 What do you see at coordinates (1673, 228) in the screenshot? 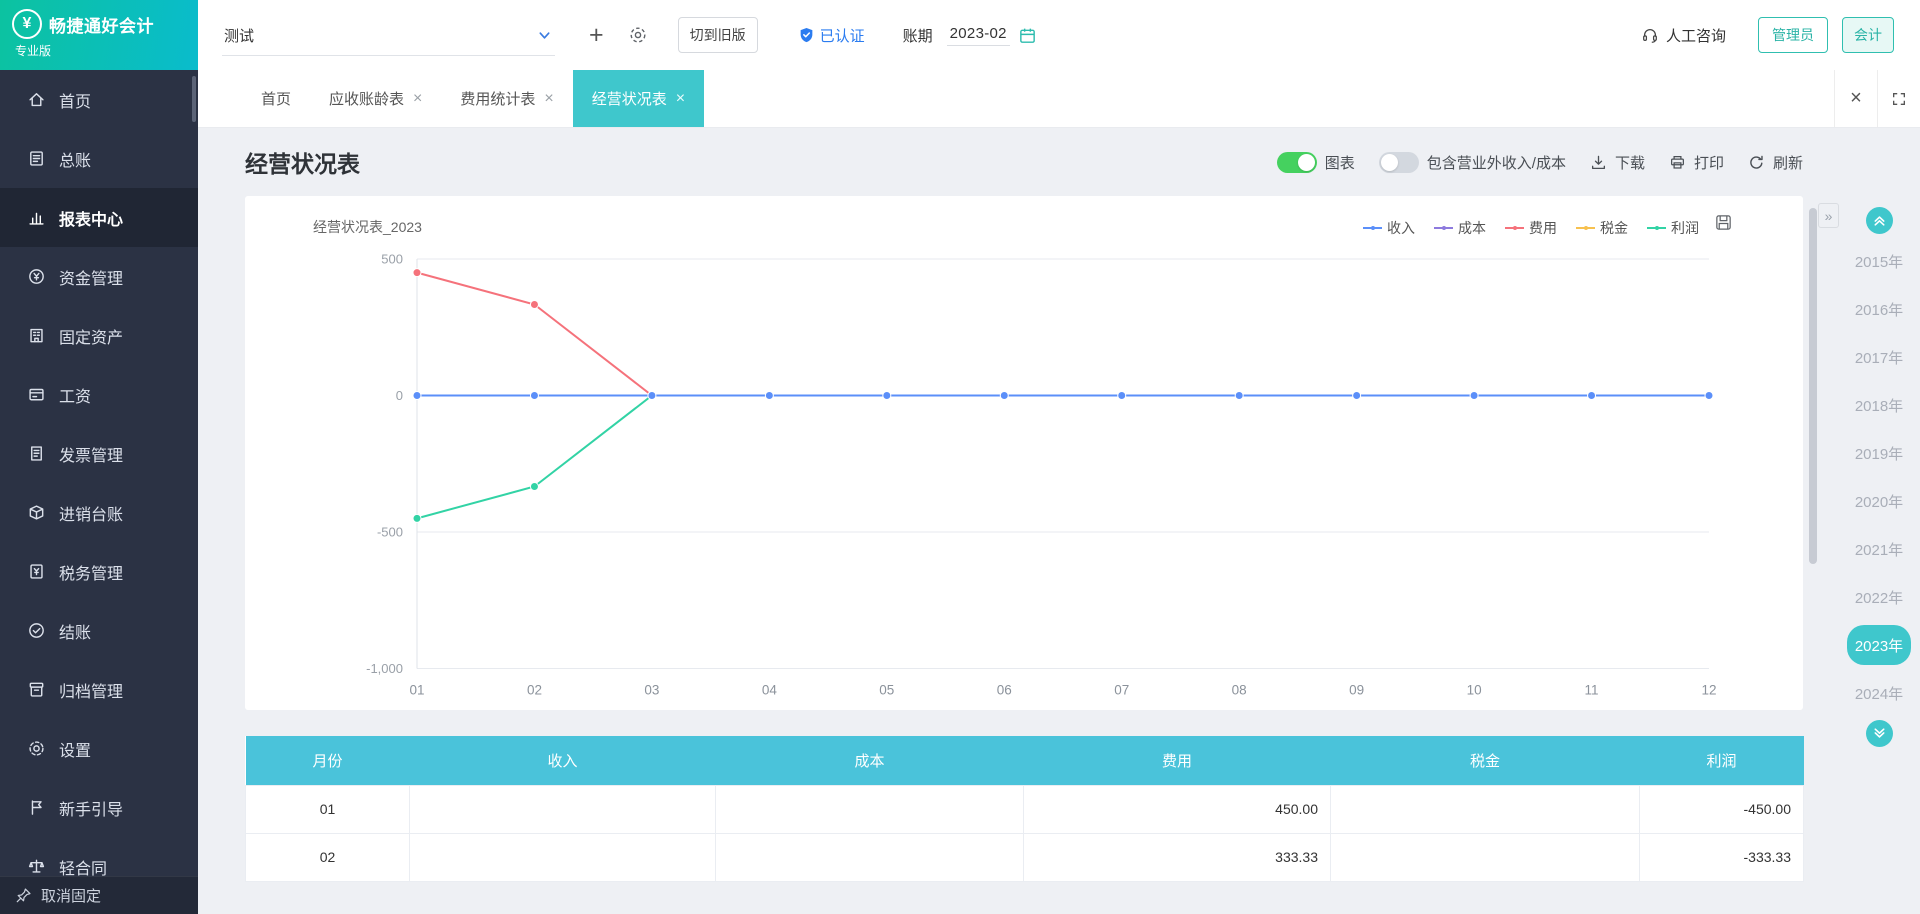
I see `legend-item-4: 利润` at bounding box center [1673, 228].